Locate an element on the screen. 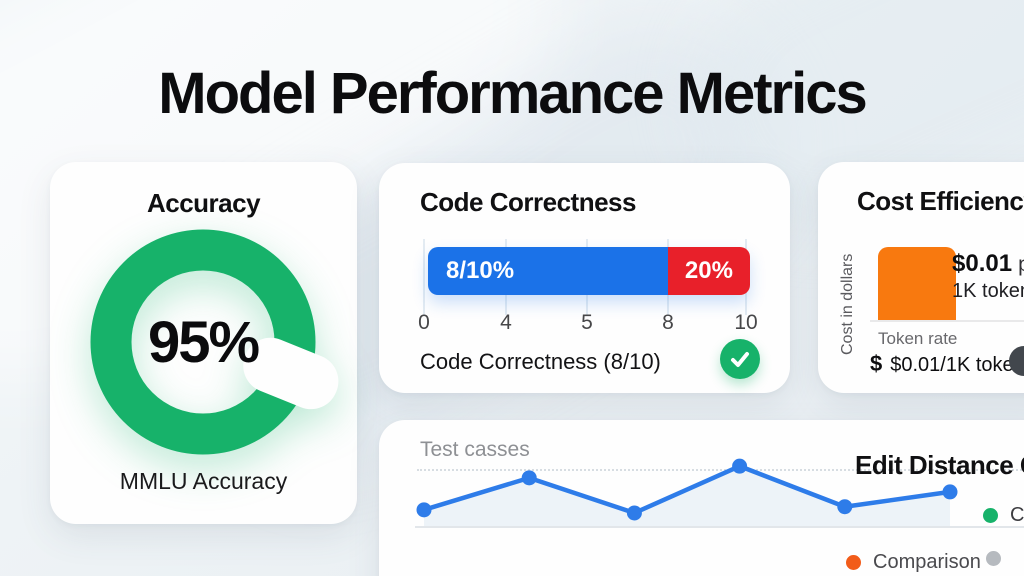  token-rate-value-row: $ $0.01/1K token is located at coordinates (947, 364).